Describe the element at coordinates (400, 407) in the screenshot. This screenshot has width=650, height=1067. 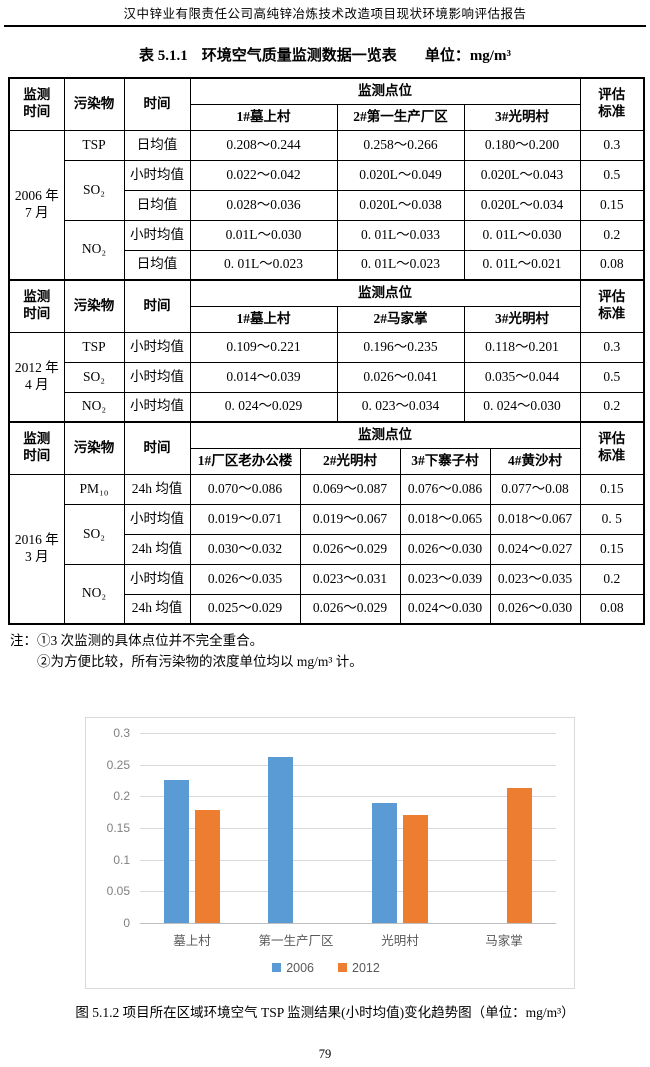
I see `table-cell: 0. 023～0.034` at that location.